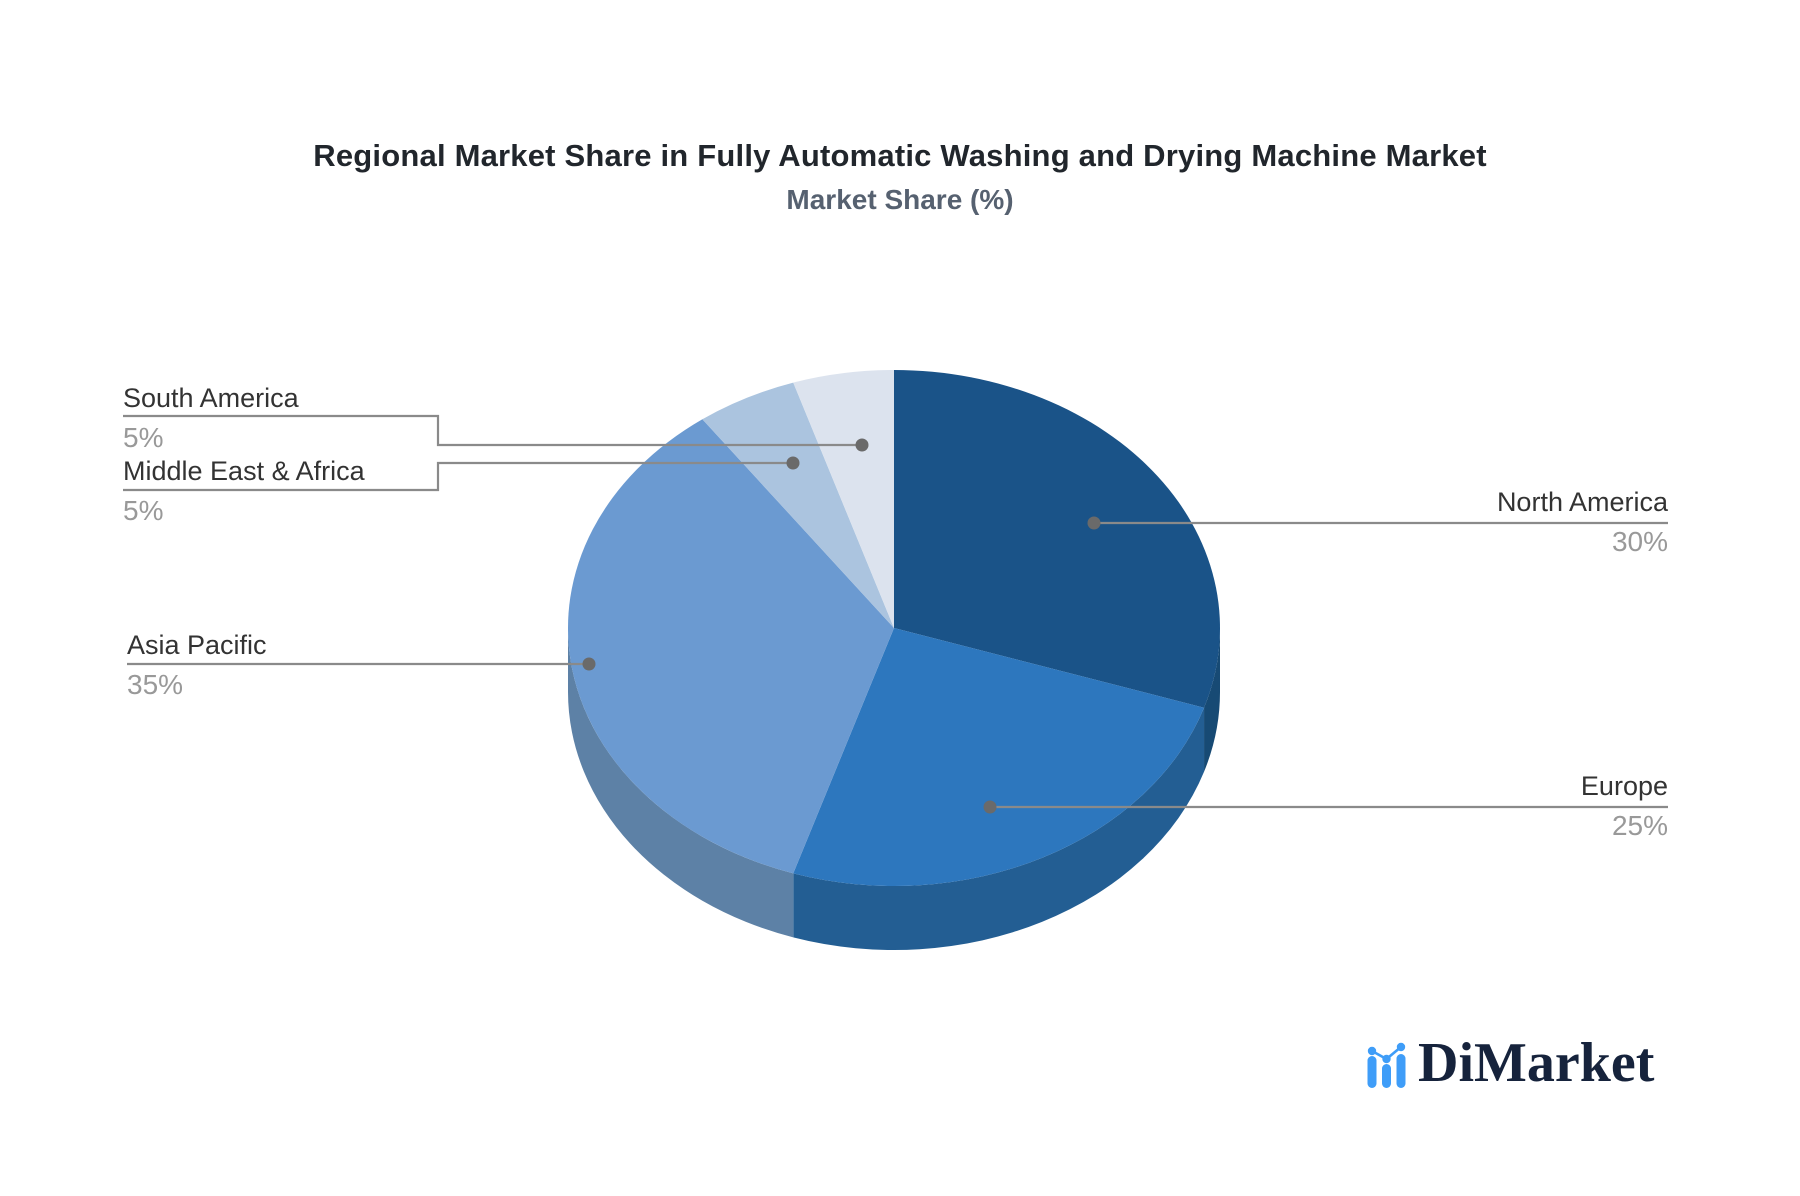 This screenshot has height=1196, width=1800. What do you see at coordinates (197, 664) in the screenshot?
I see `slice-label-asia-pacific: Asia Pacific 35%` at bounding box center [197, 664].